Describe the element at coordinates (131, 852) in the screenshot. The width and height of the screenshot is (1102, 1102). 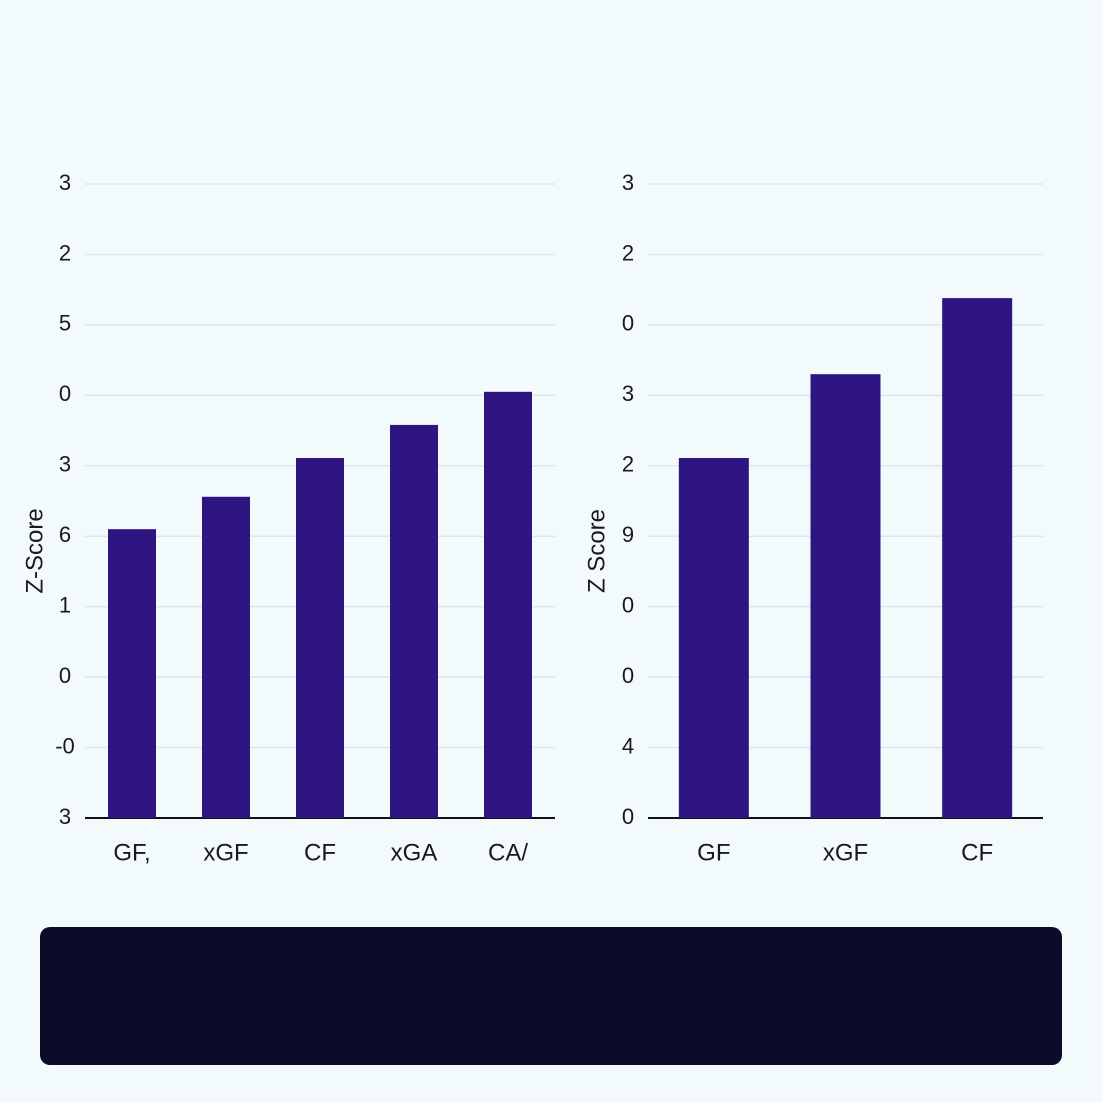
I see `x-tick-label: GF,` at that location.